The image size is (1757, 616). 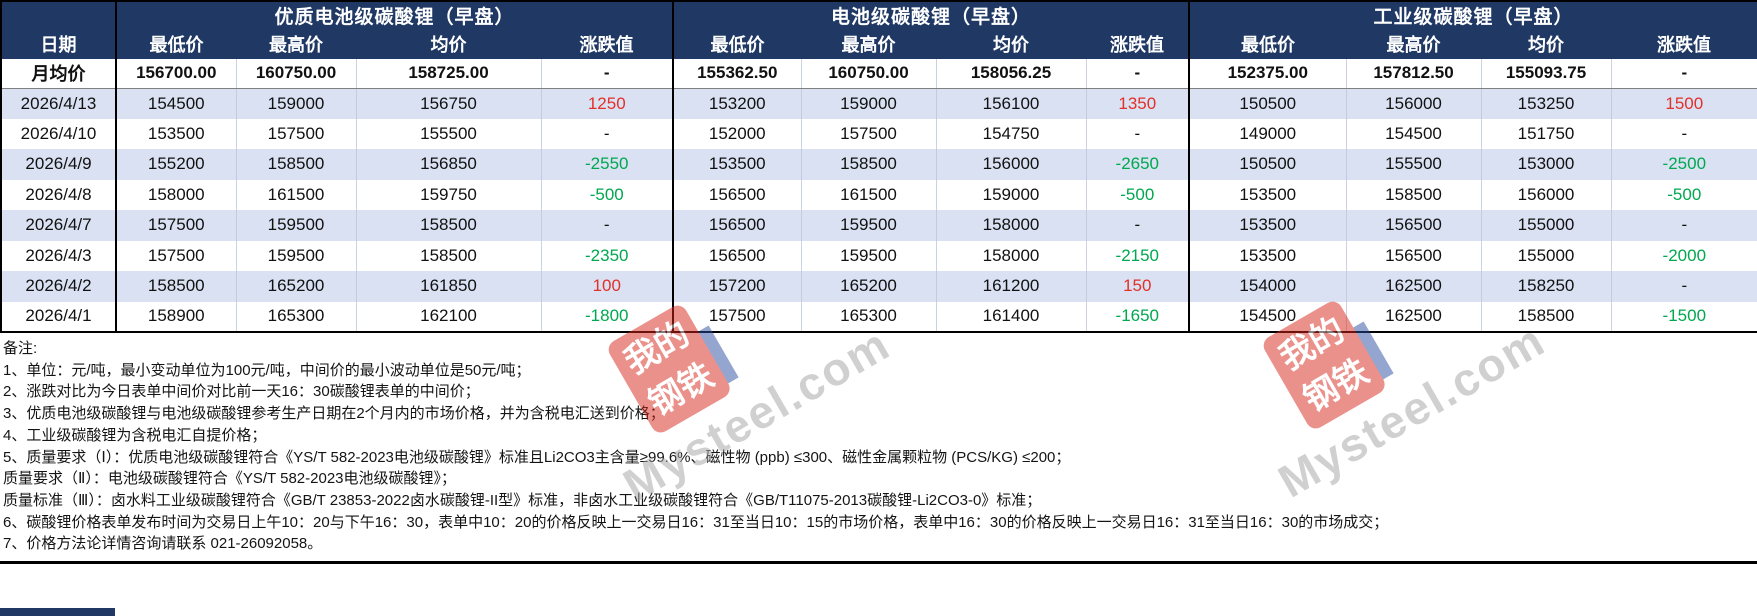 I want to click on date-cell: 2026/4/7, so click(x=58, y=225).